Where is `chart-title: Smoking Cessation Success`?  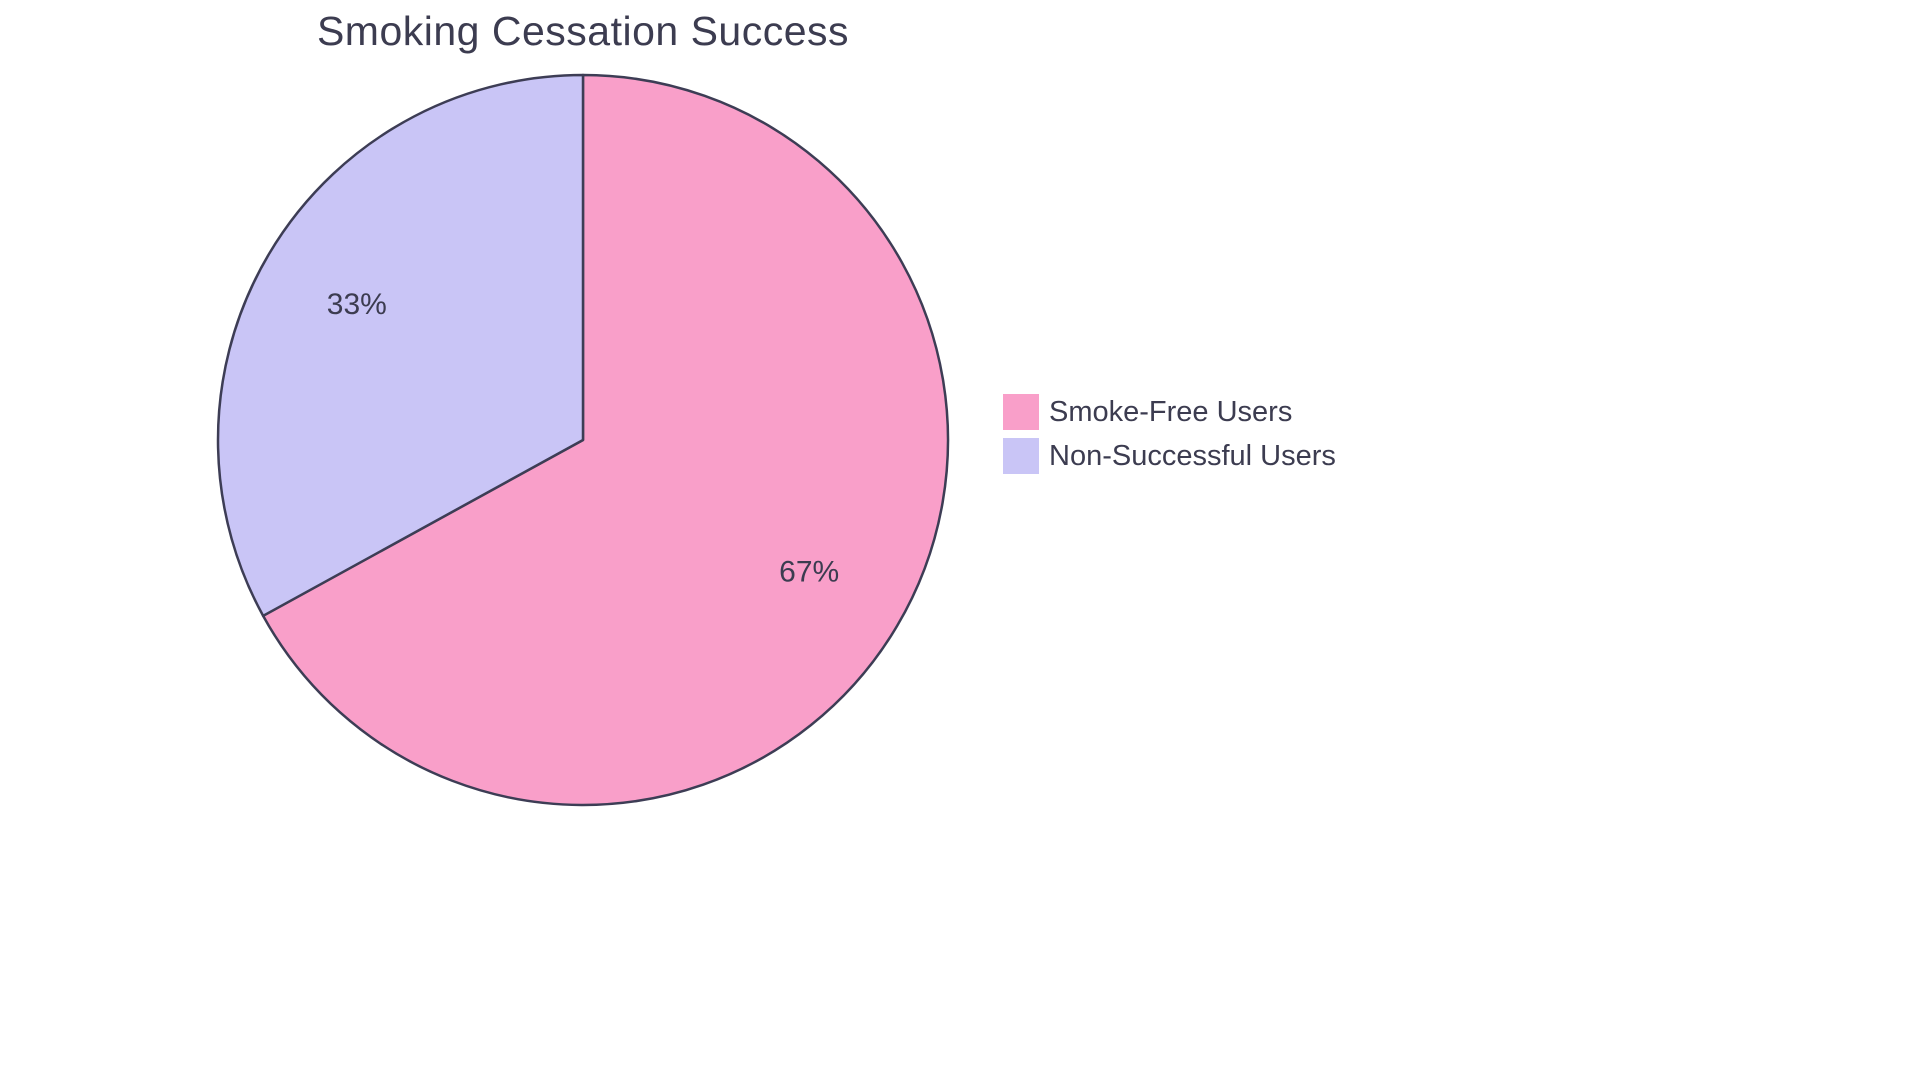 chart-title: Smoking Cessation Success is located at coordinates (583, 31).